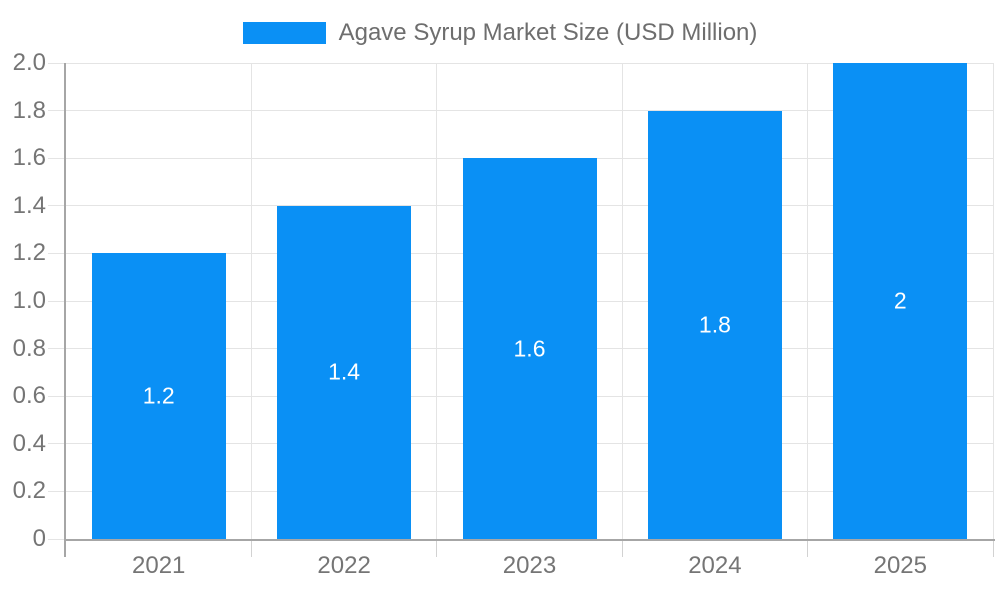 This screenshot has width=1000, height=600. I want to click on legend-swatch-icon, so click(284, 33).